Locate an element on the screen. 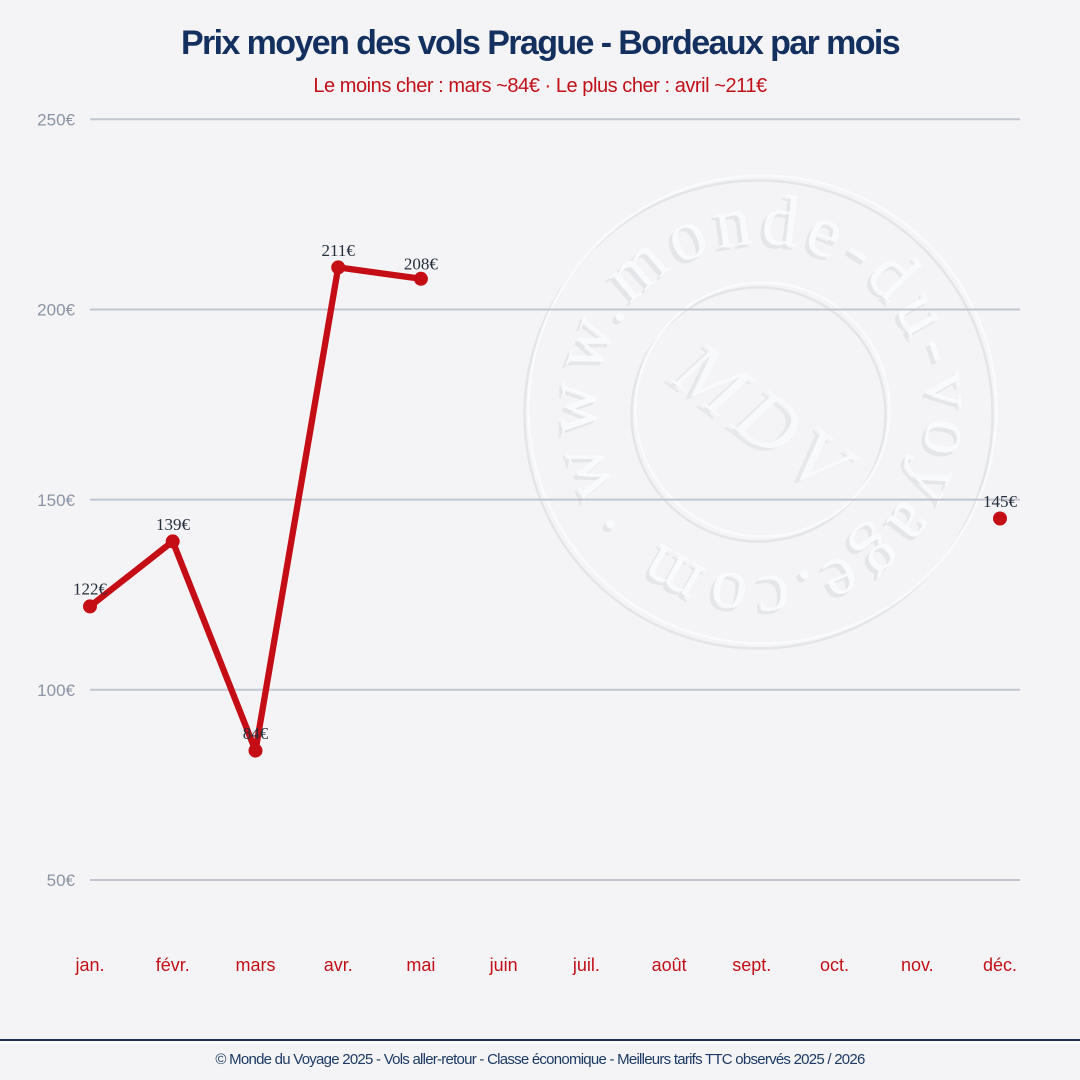  svg-text: déc. is located at coordinates (1000, 965).